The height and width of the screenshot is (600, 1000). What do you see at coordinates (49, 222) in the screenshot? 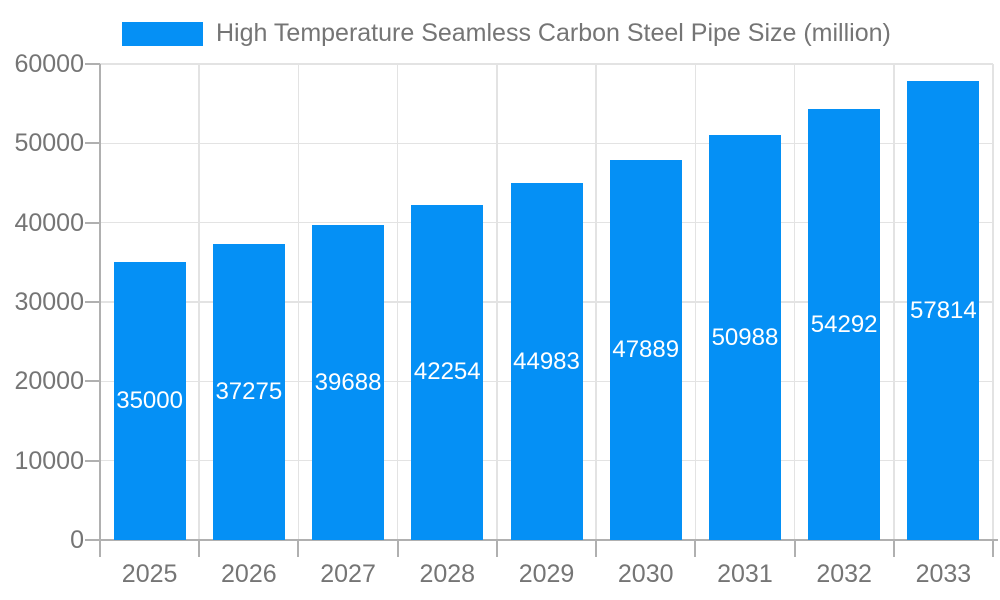
I see `y-axis-tick-label: 40000` at bounding box center [49, 222].